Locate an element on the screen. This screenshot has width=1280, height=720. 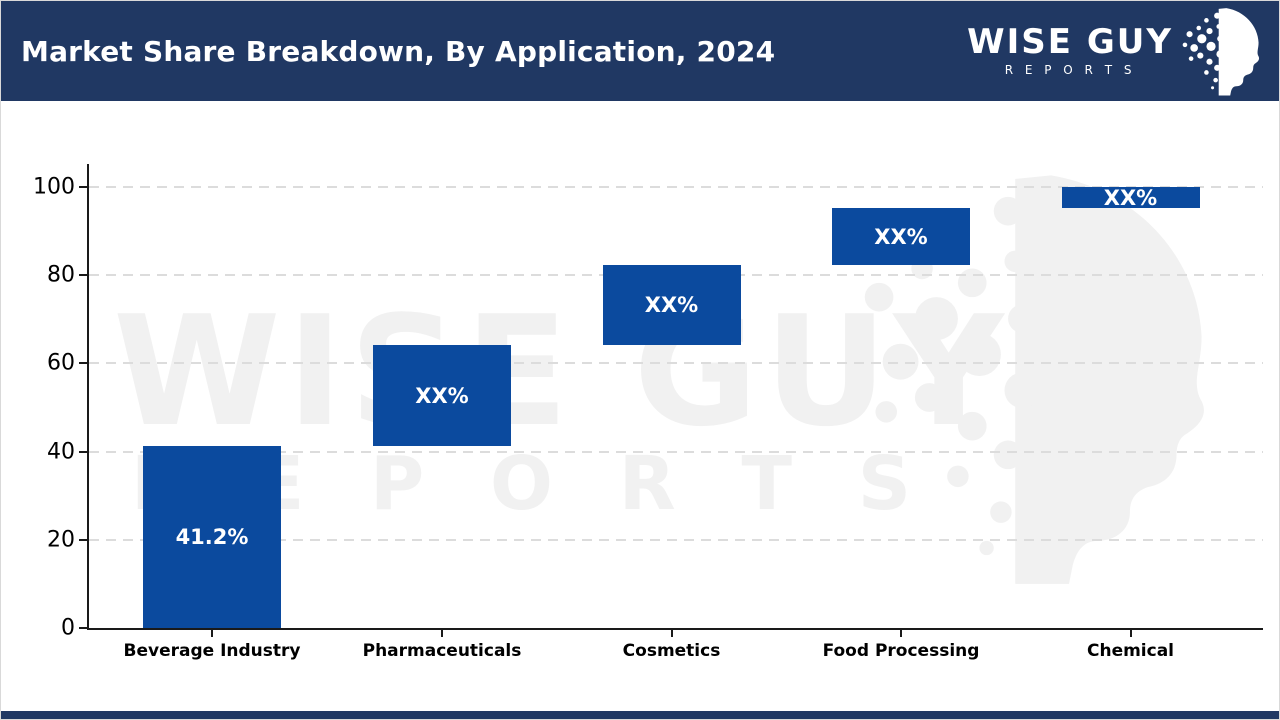
y-tick-label-100: 100 is located at coordinates (54, 187).